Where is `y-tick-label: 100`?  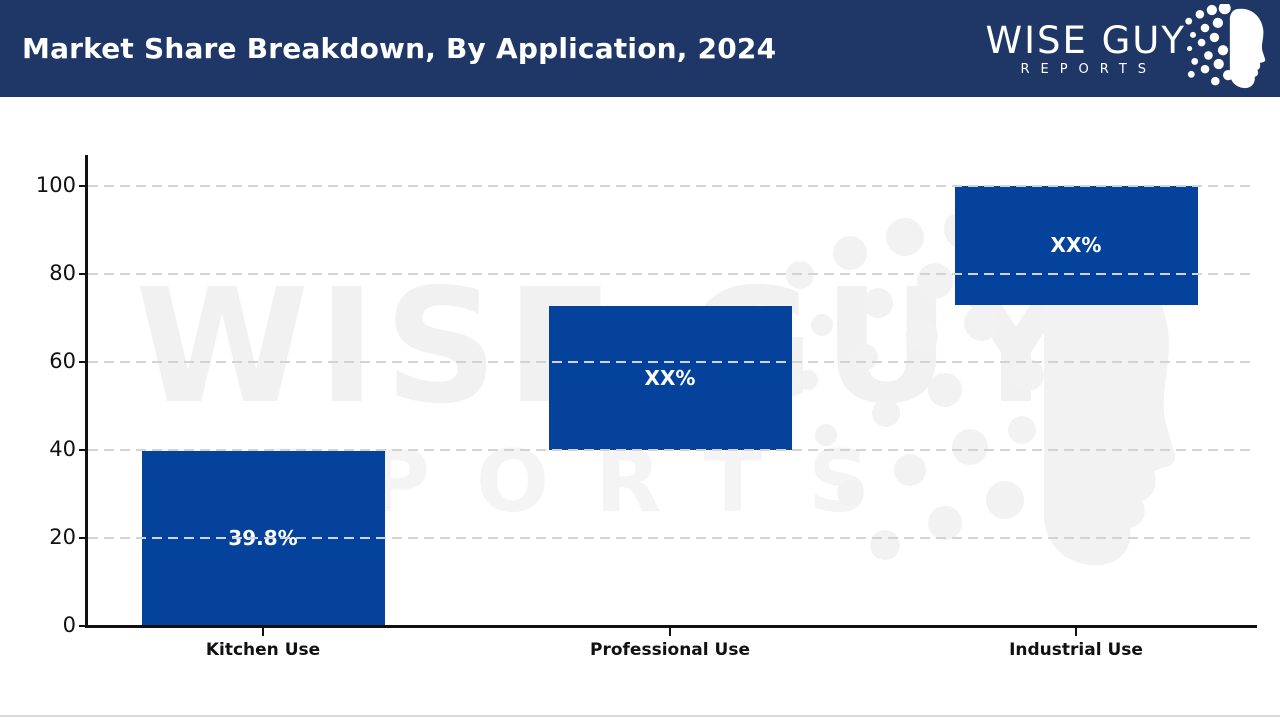
y-tick-label: 100 is located at coordinates (55, 185).